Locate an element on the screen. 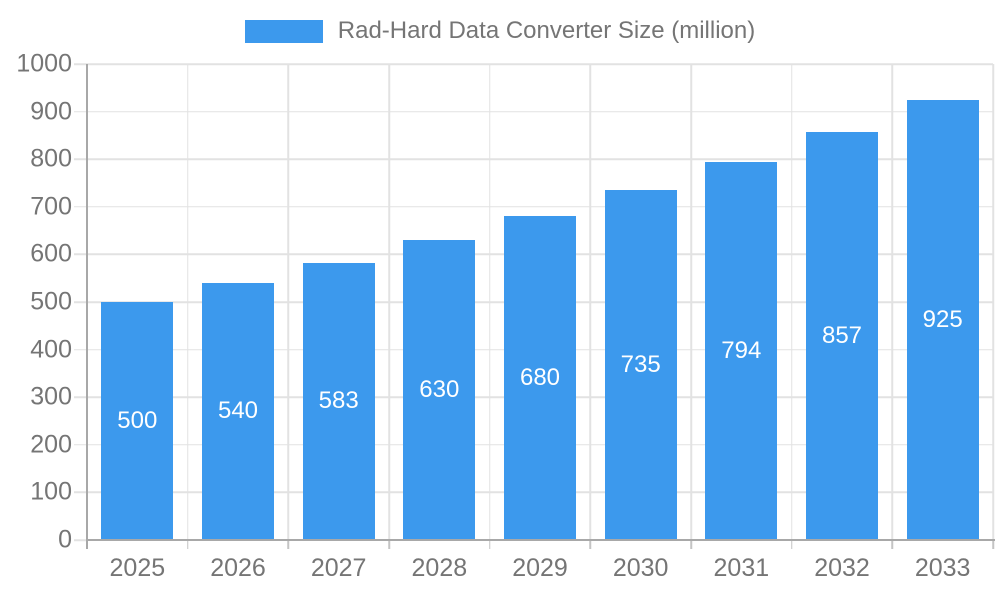  bar-value-label: 794 is located at coordinates (741, 351).